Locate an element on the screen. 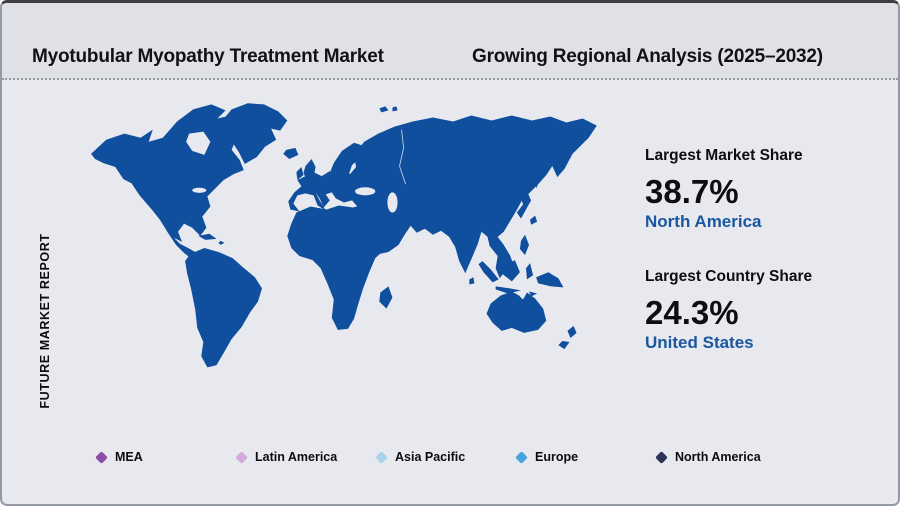 The image size is (900, 506). legend-item-latin-america: Latin America is located at coordinates (286, 457).